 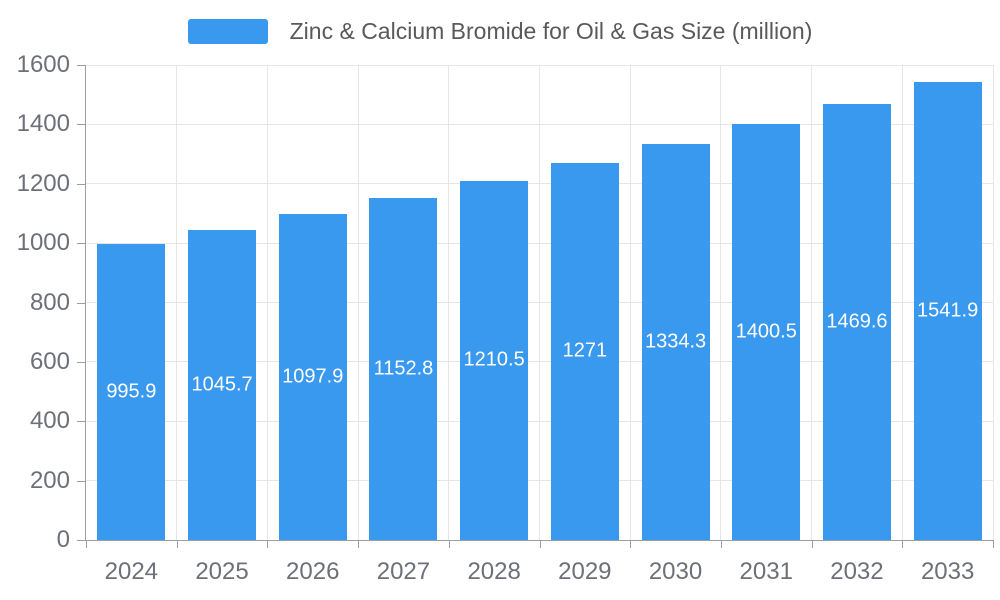 I want to click on bar-2025: 1045.7, so click(x=222, y=384).